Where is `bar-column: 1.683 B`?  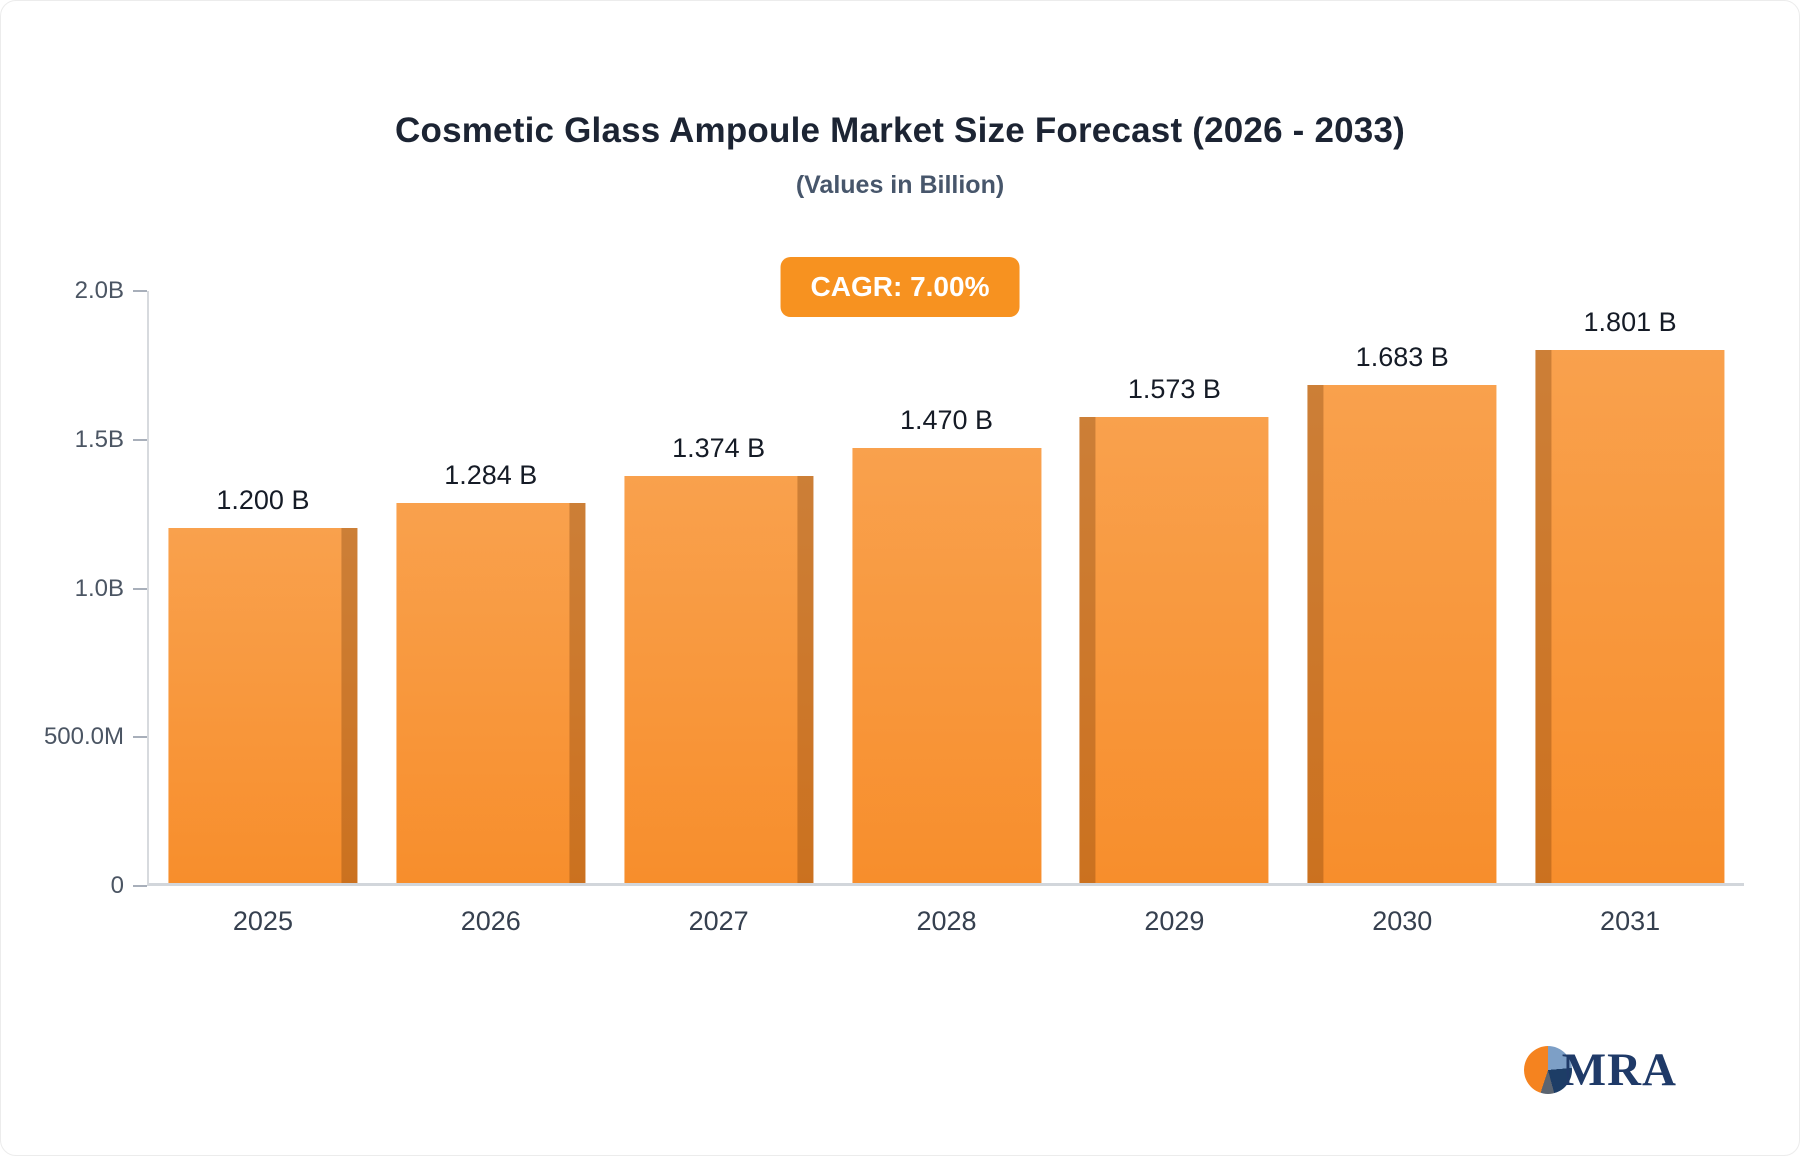
bar-column: 1.683 B is located at coordinates (1402, 587).